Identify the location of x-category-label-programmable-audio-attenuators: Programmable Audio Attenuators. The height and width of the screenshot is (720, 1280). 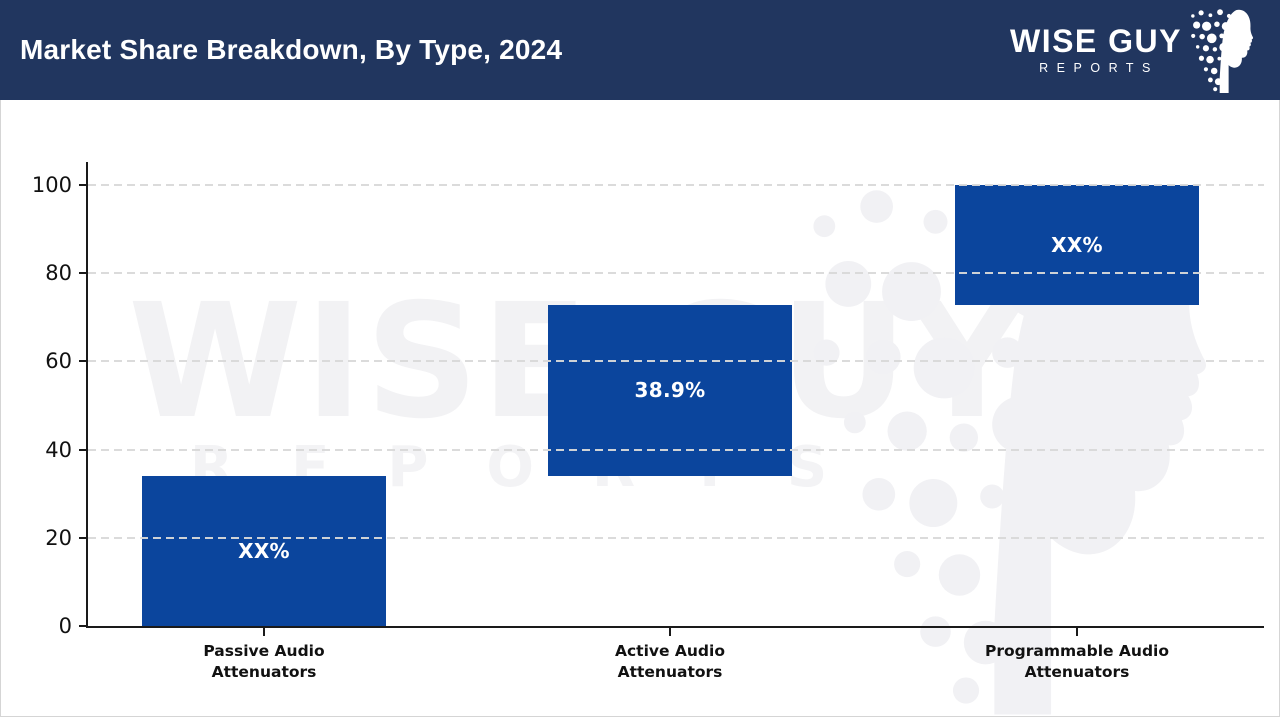
(1077, 662).